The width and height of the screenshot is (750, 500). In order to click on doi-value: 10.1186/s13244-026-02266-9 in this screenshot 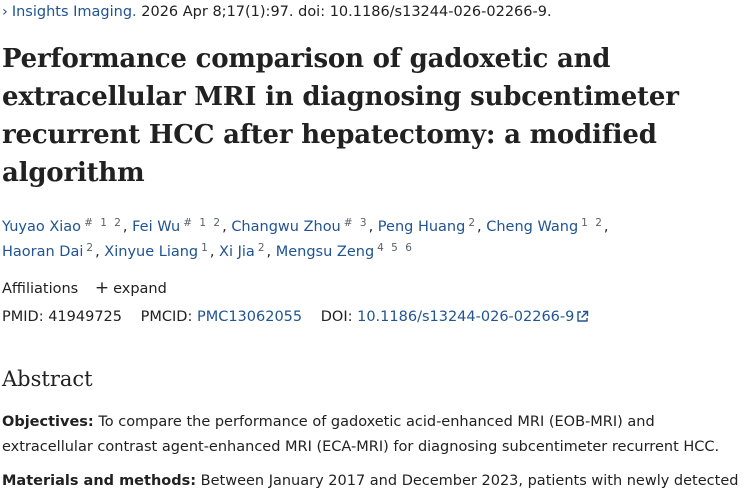, I will do `click(466, 317)`.